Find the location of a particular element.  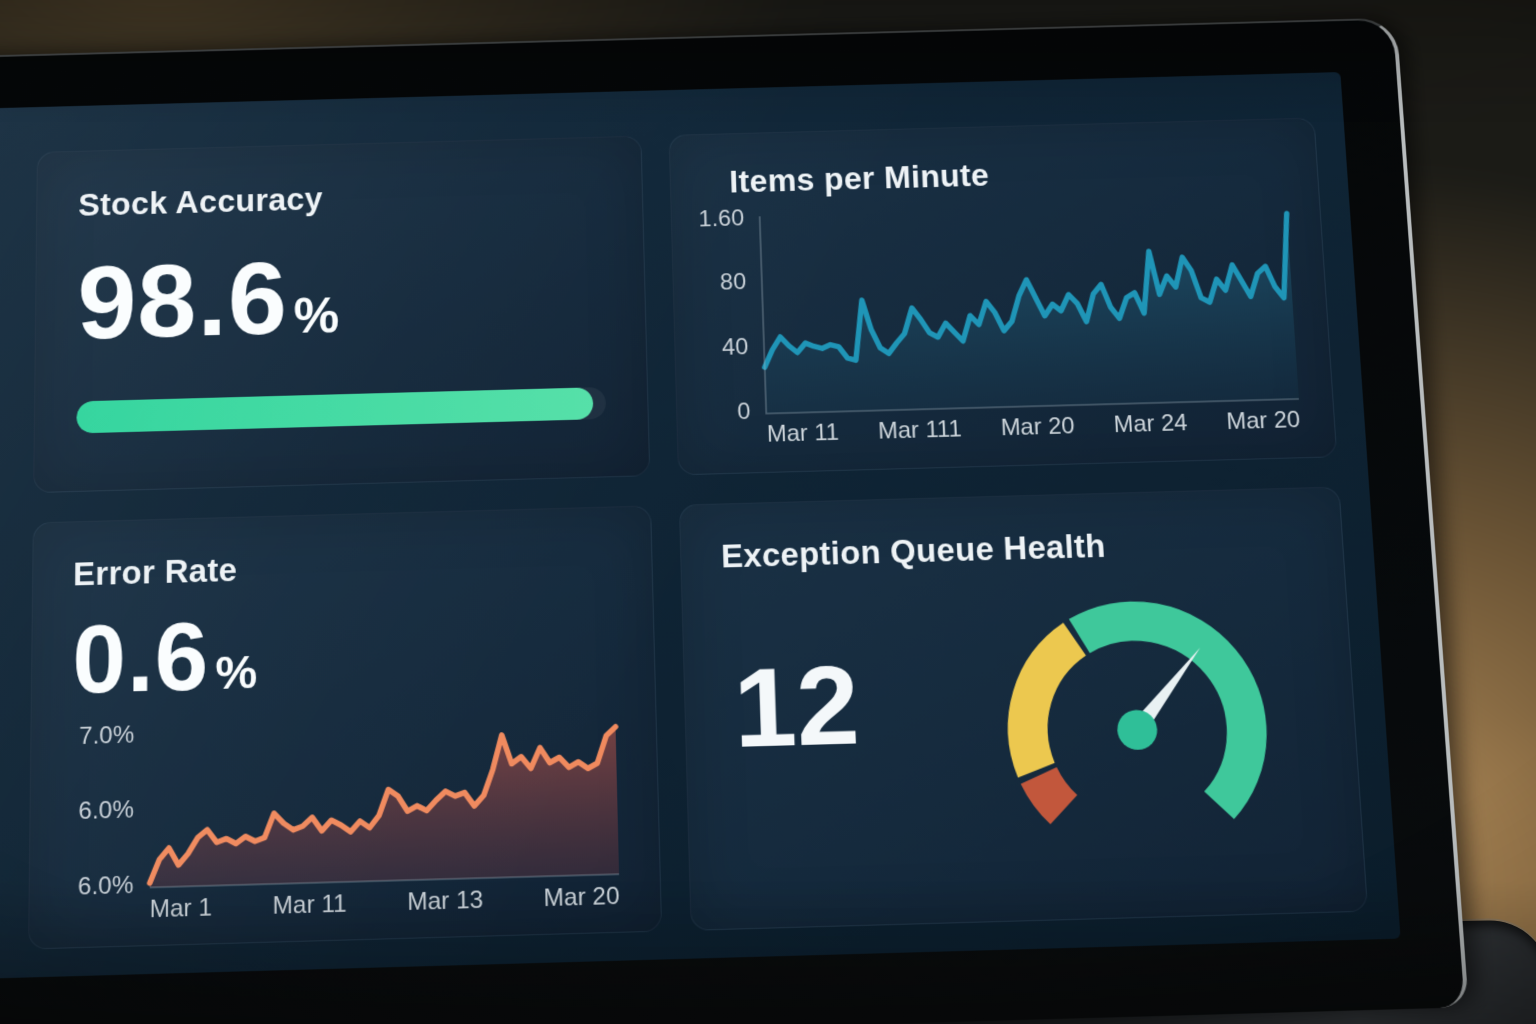

axis-tick-label: 1.60 is located at coordinates (721, 219).